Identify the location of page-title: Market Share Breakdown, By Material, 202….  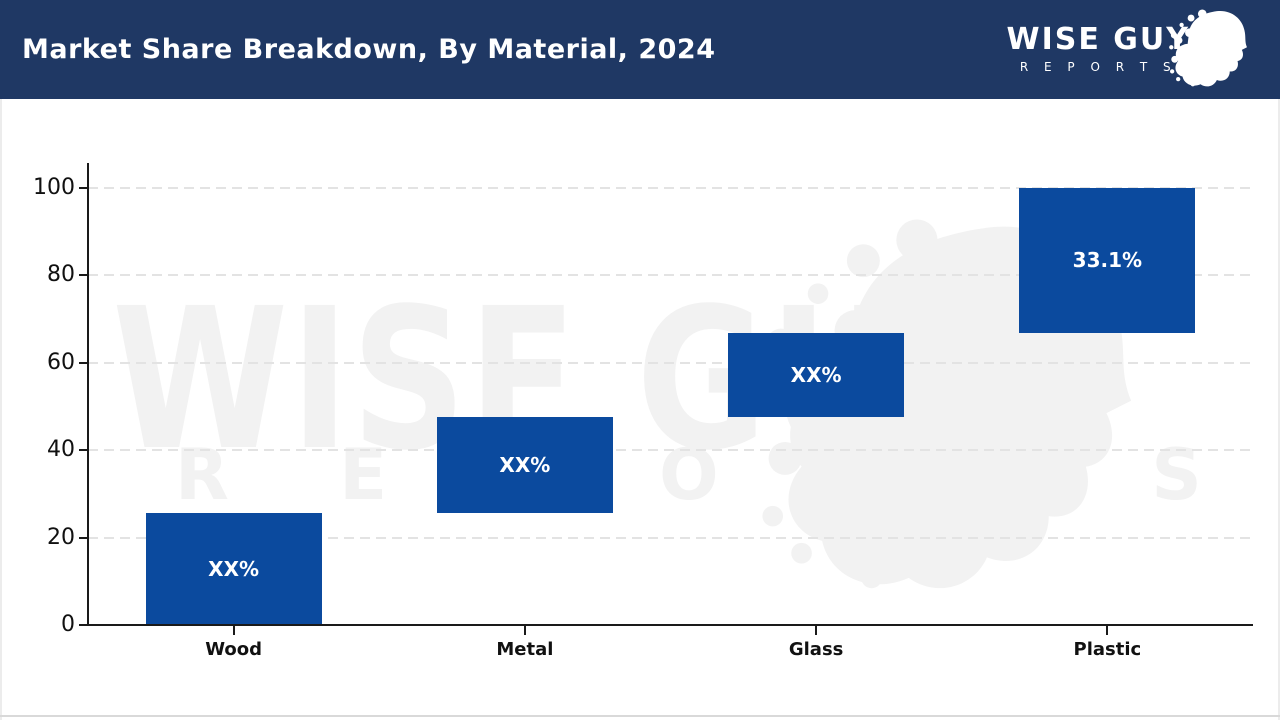
(369, 49).